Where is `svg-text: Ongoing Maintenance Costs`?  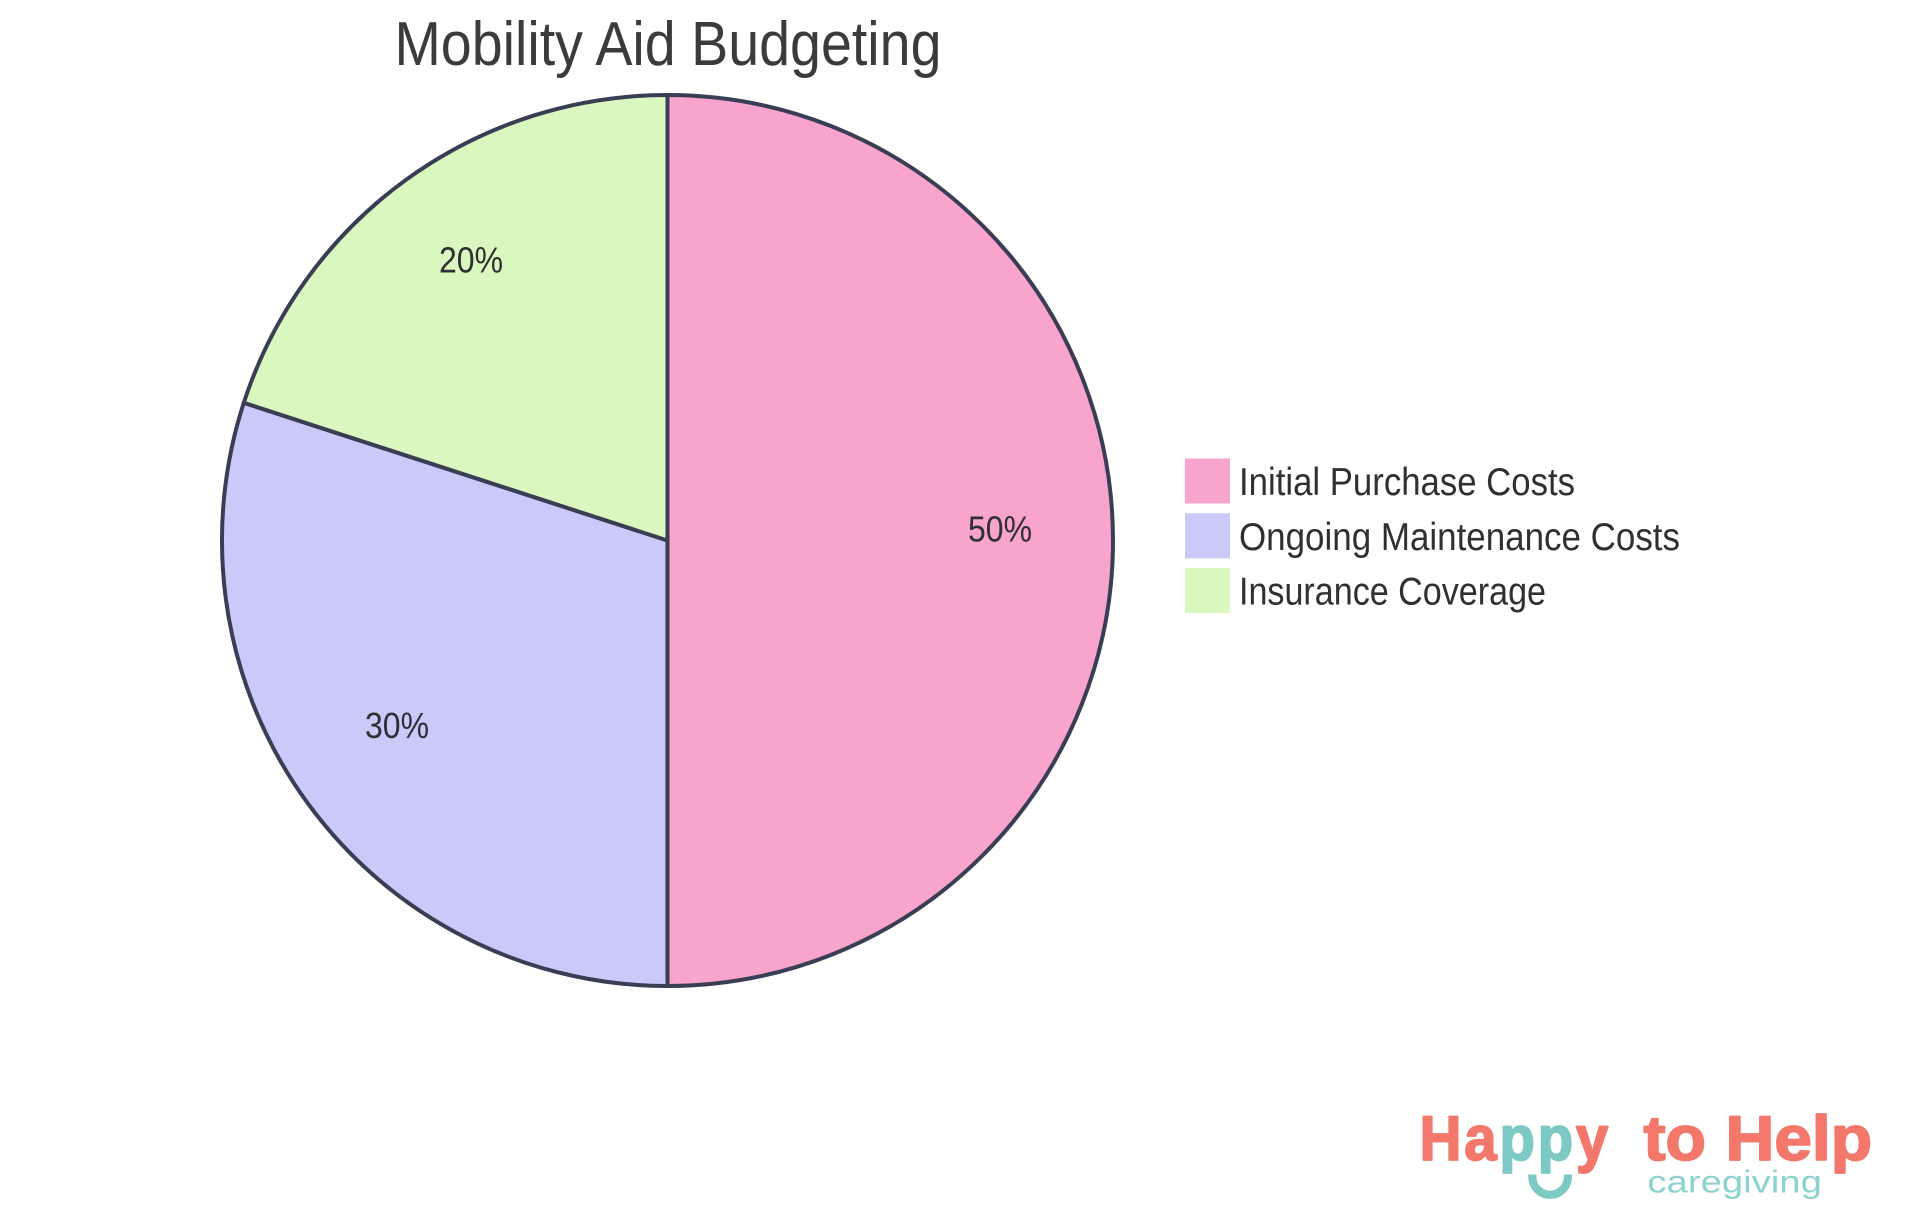
svg-text: Ongoing Maintenance Costs is located at coordinates (1459, 537).